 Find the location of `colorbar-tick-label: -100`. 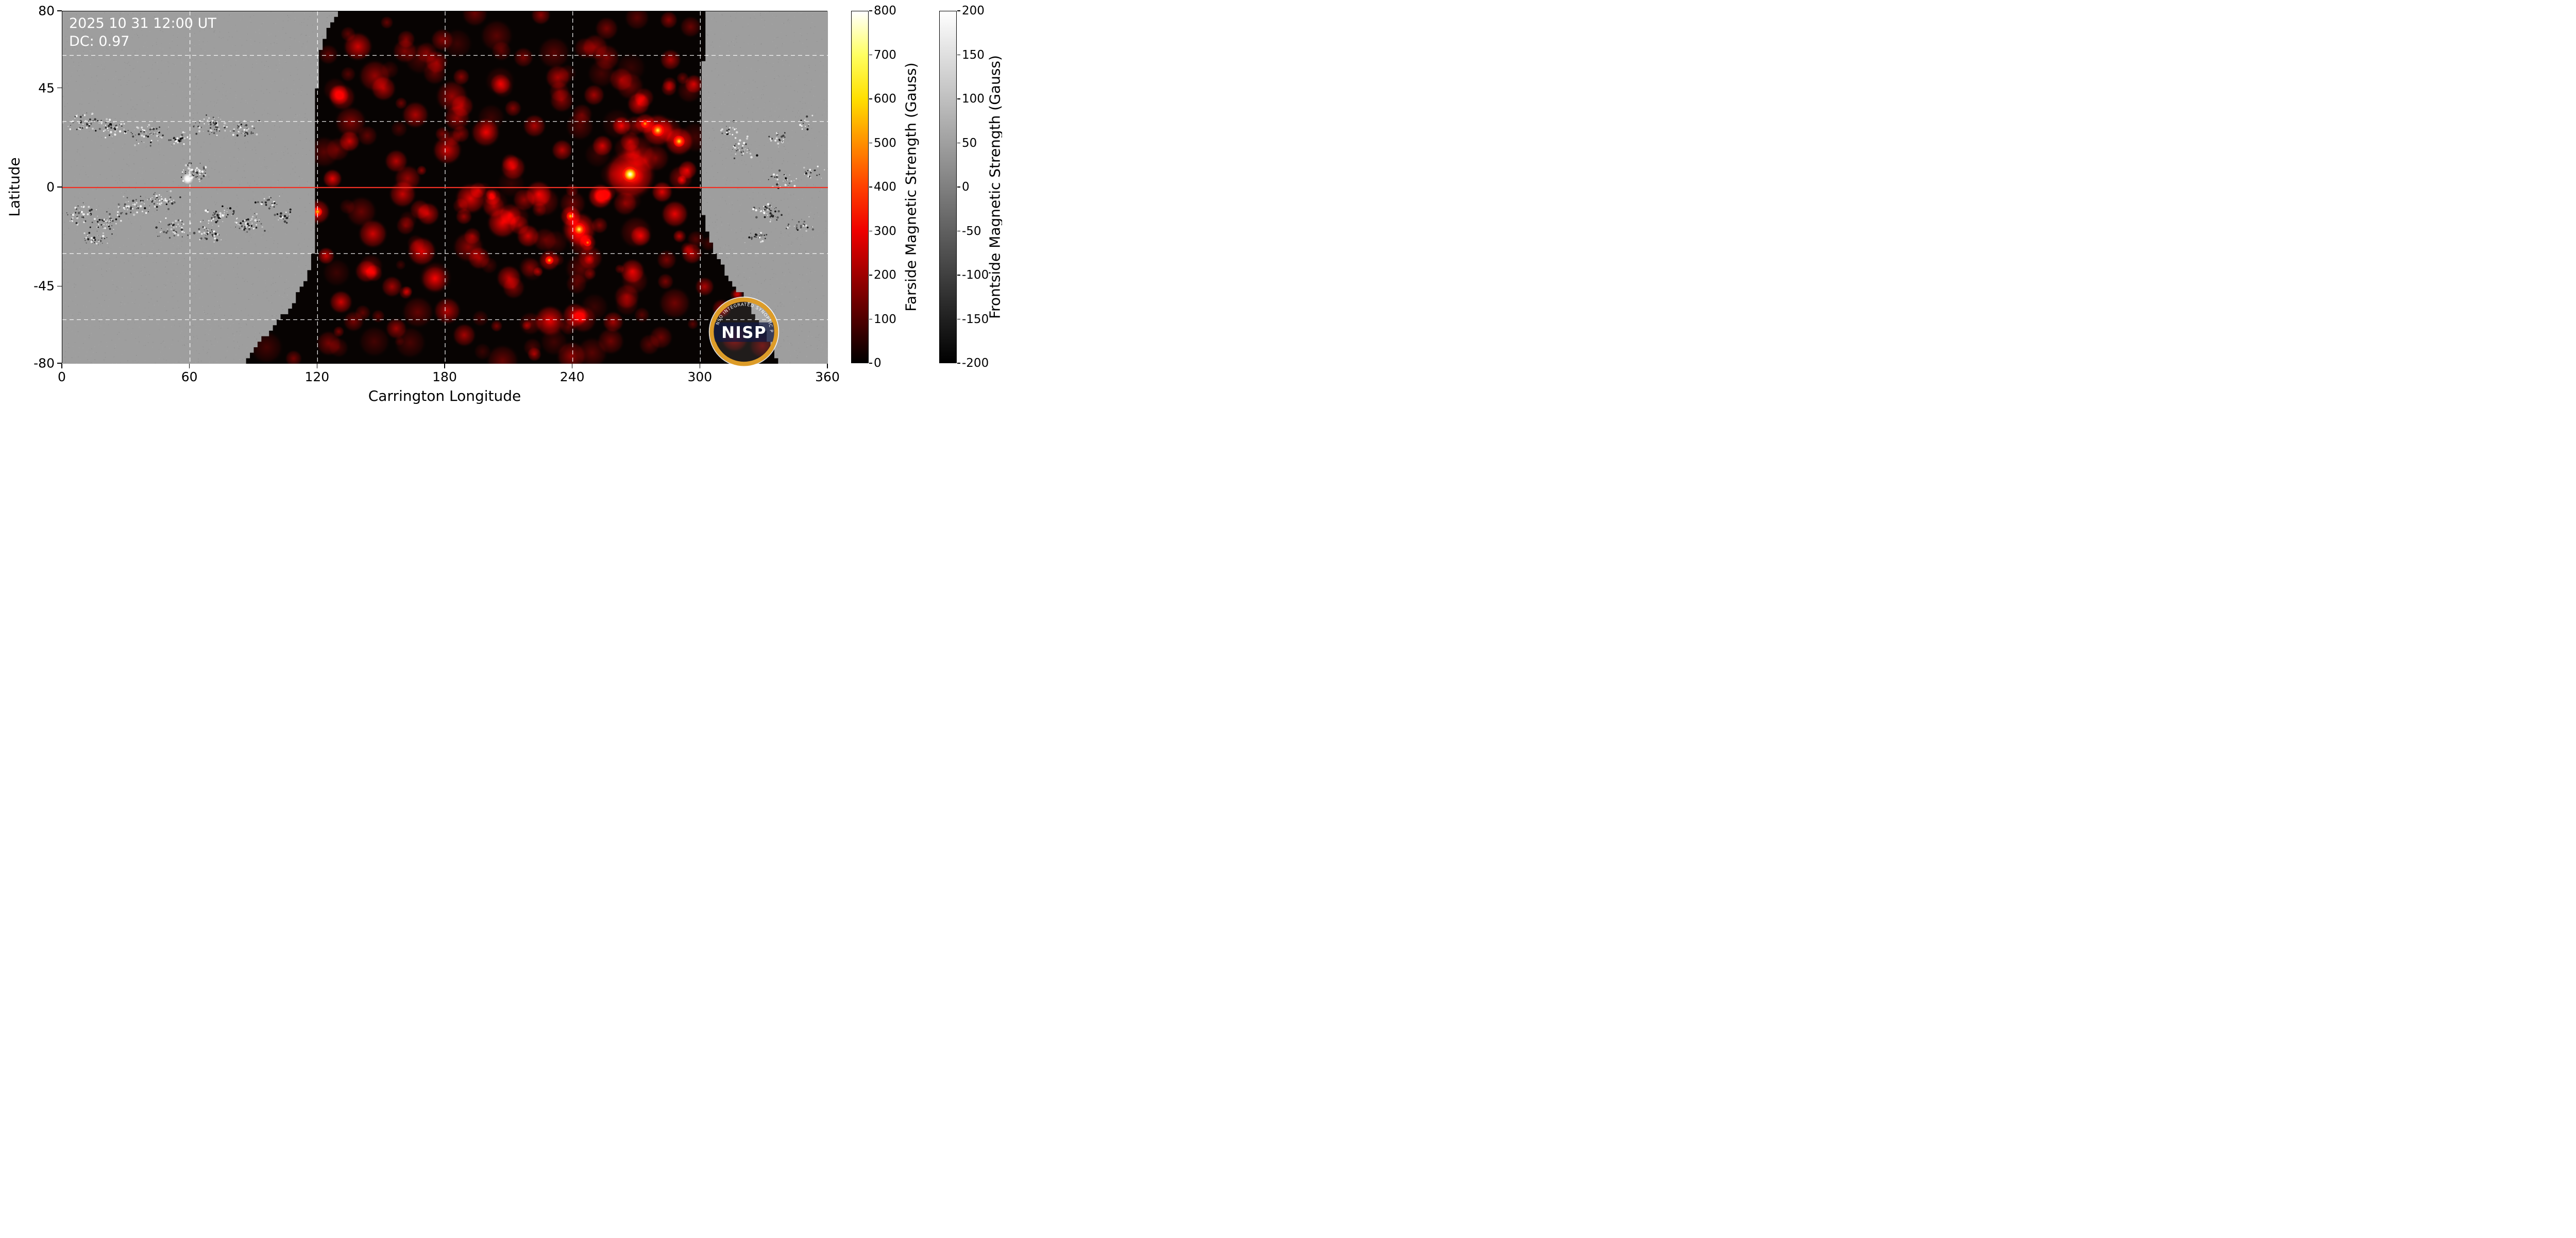

colorbar-tick-label: -100 is located at coordinates (975, 275).